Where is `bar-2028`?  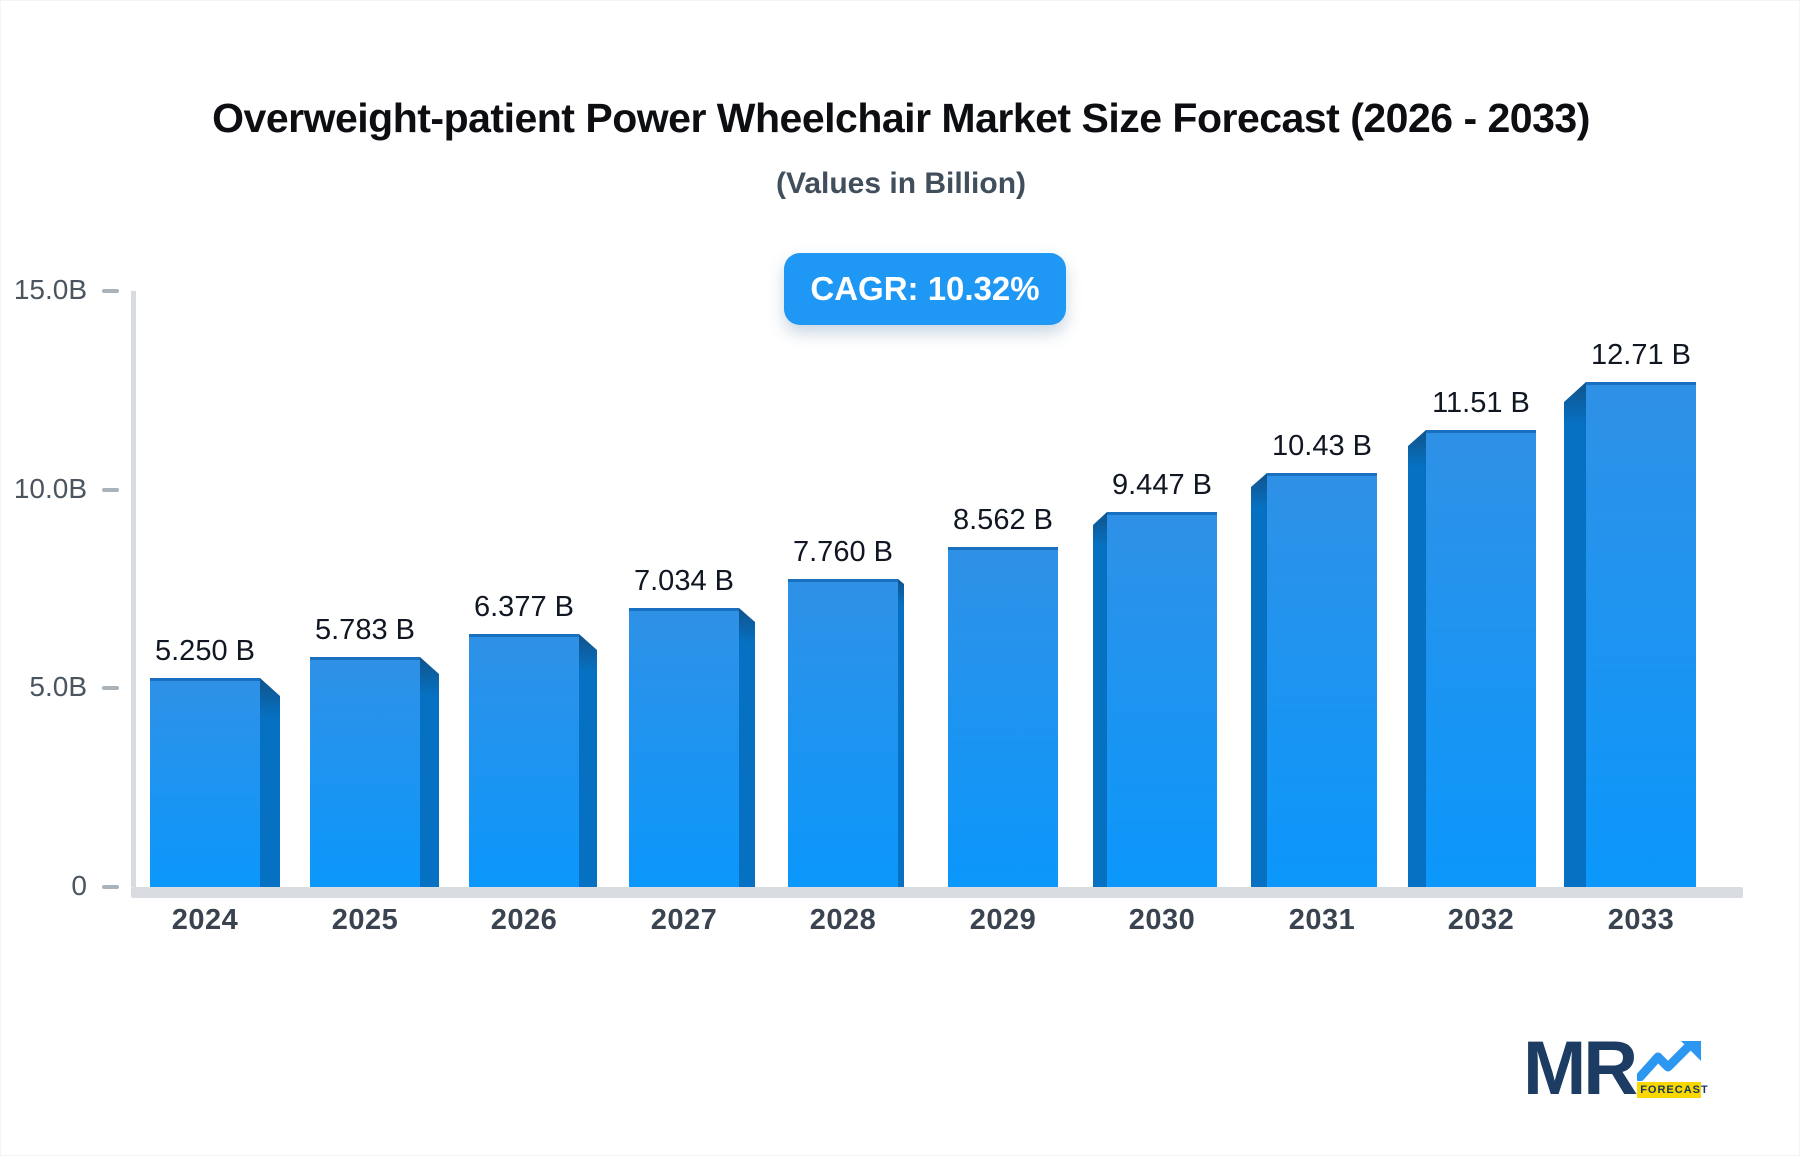 bar-2028 is located at coordinates (846, 733).